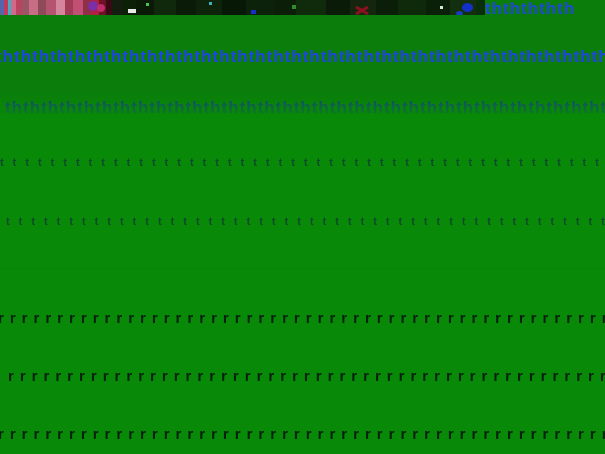 This screenshot has height=454, width=605. What do you see at coordinates (545, 7) in the screenshot?
I see `top-right-th-bleed: ththththth` at bounding box center [545, 7].